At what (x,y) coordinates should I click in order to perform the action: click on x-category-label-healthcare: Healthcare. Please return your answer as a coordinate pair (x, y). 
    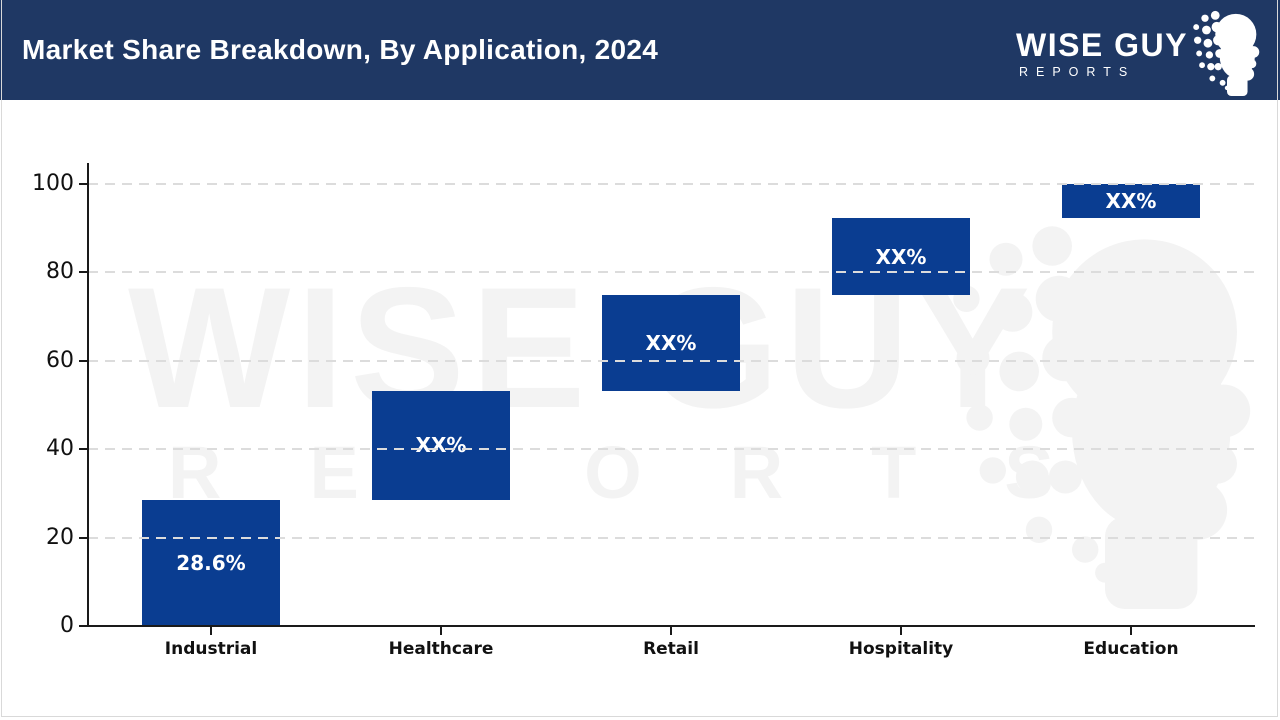
    Looking at the image, I should click on (441, 649).